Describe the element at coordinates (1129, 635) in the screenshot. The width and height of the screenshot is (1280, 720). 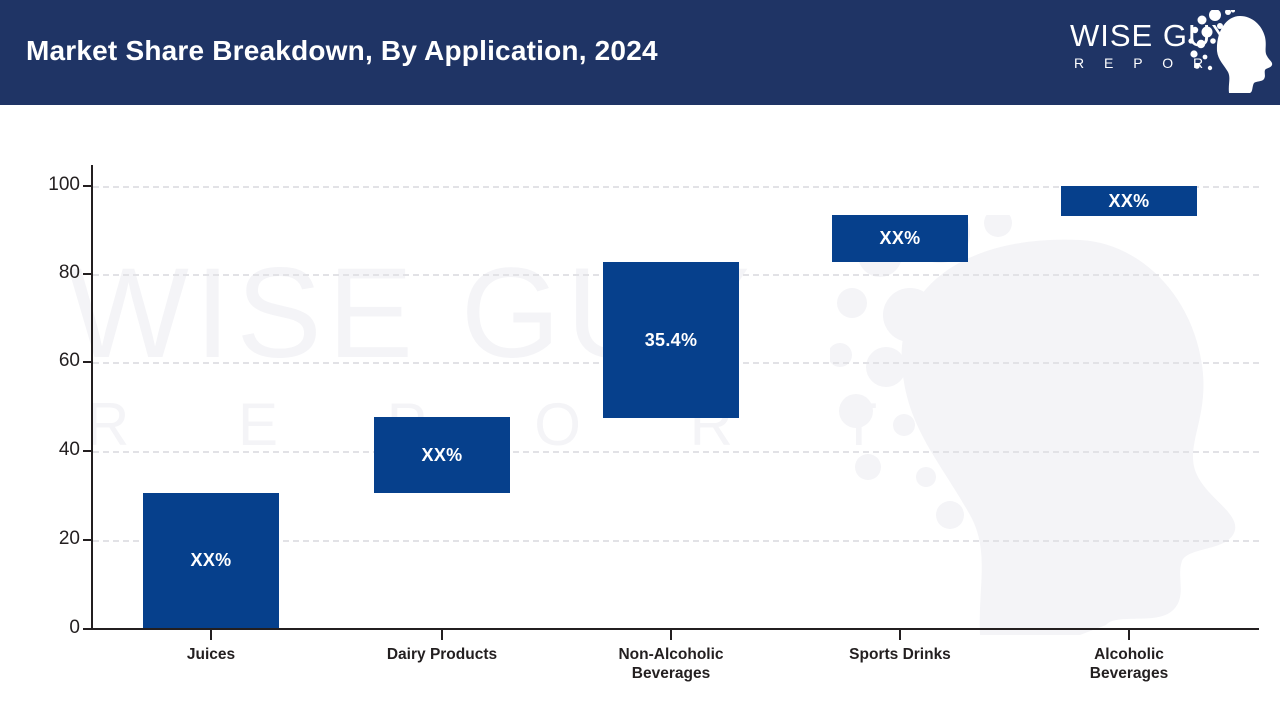
I see `xtick-mark-alcoholic-beverages` at that location.